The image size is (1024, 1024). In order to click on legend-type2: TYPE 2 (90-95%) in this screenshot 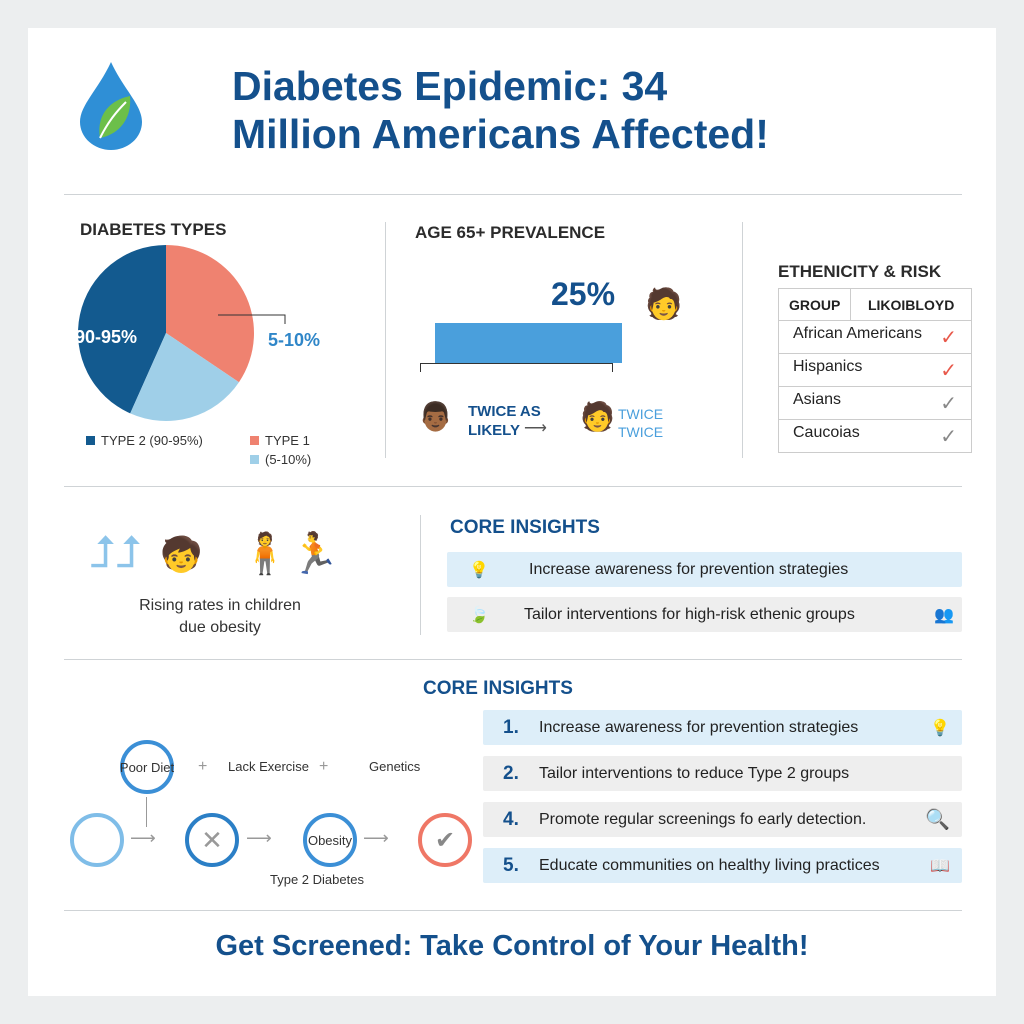, I will do `click(144, 440)`.